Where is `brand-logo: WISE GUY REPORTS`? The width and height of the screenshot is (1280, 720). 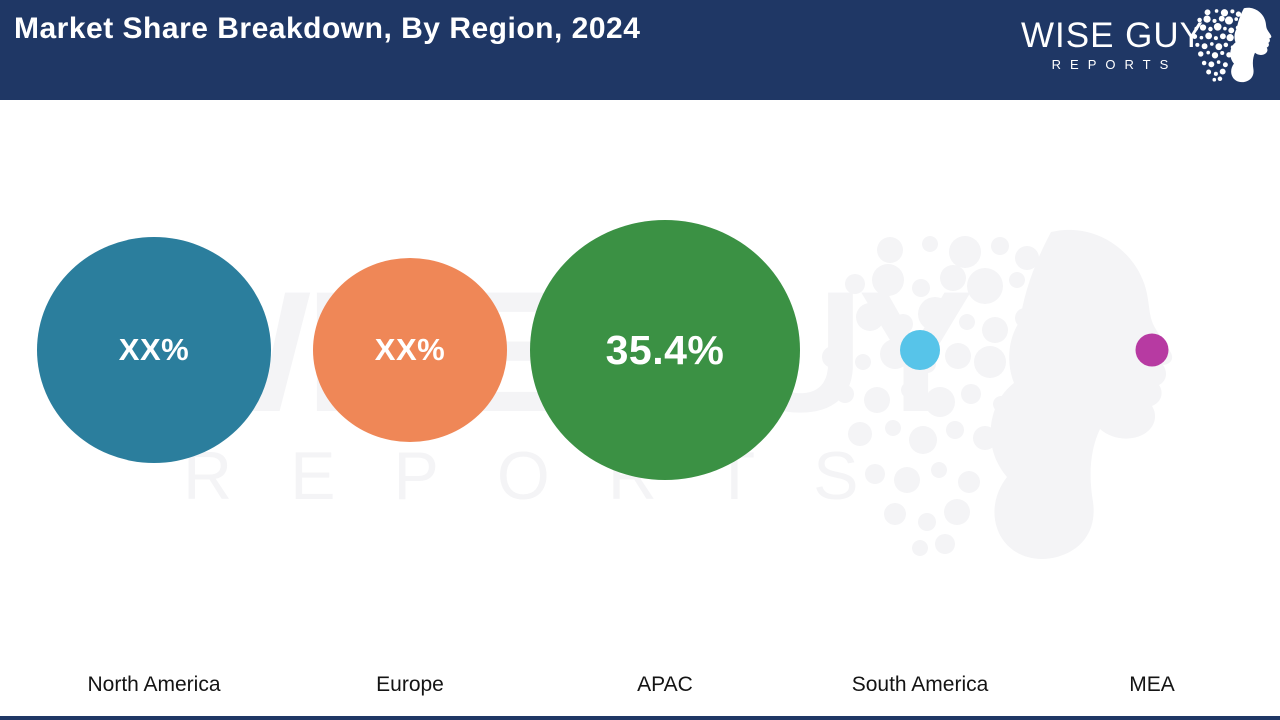
brand-logo: WISE GUY REPORTS is located at coordinates (1146, 45).